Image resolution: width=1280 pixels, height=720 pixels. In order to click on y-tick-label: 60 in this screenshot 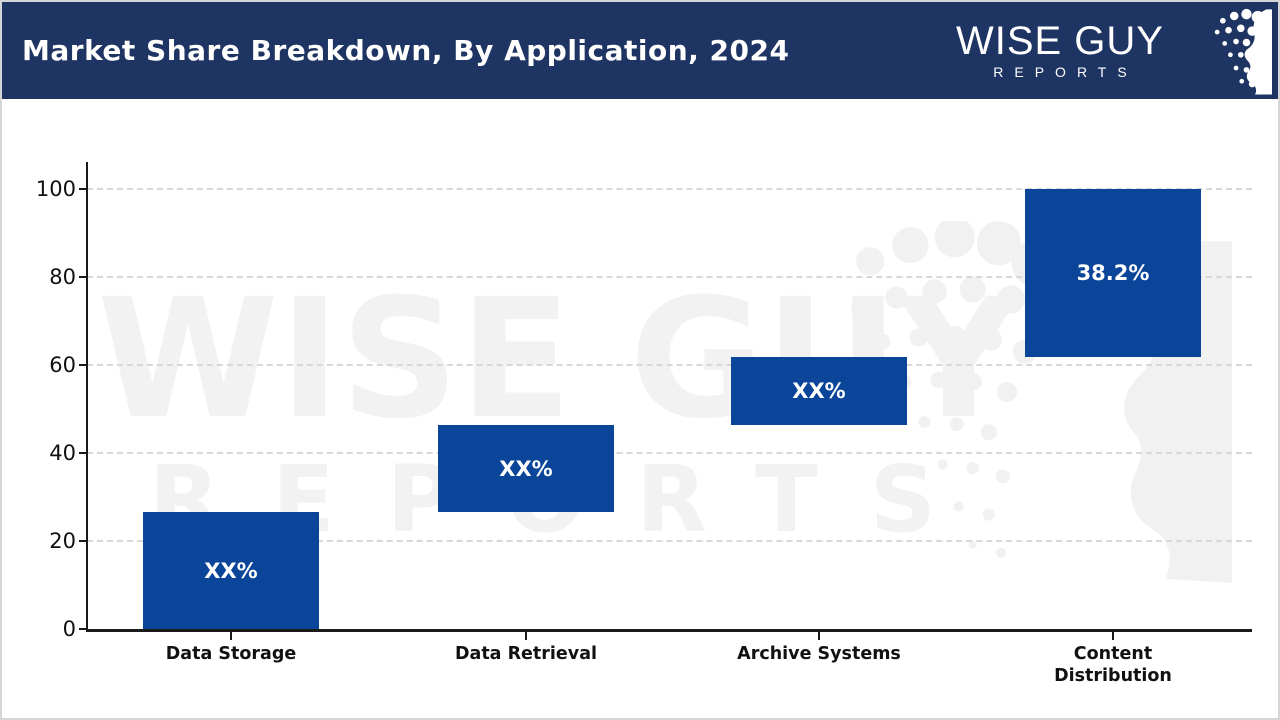, I will do `click(62, 365)`.